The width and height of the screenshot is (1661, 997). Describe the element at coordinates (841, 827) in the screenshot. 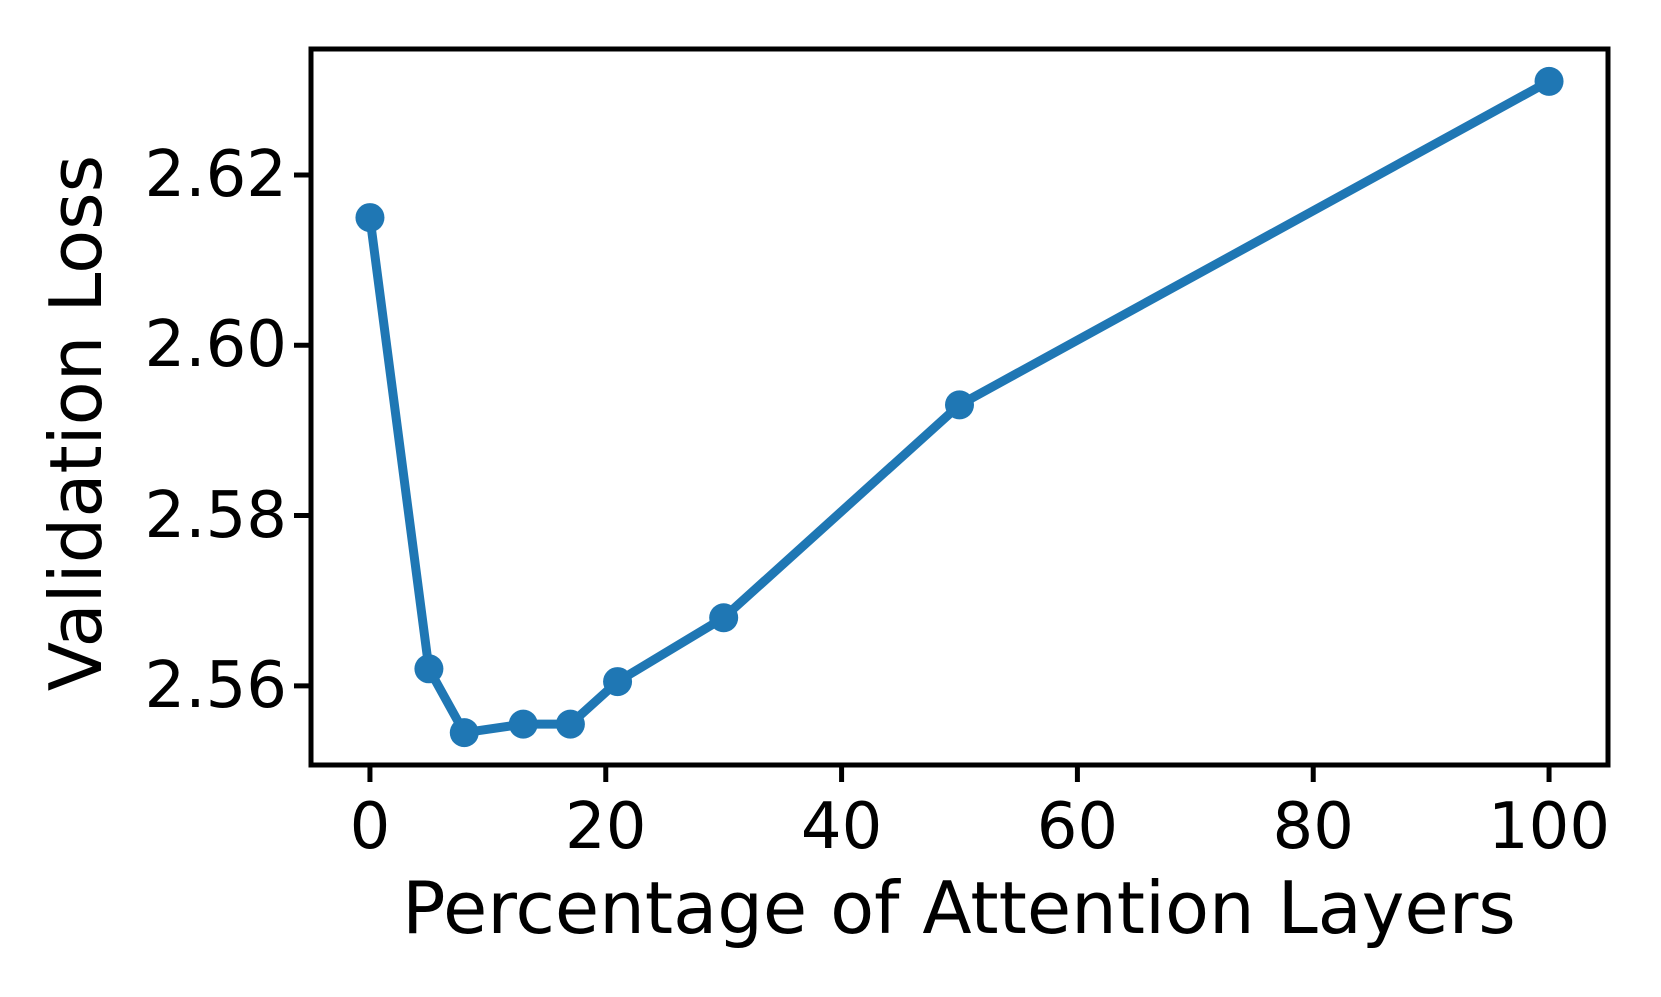

I see `x-tick-label: 40` at that location.